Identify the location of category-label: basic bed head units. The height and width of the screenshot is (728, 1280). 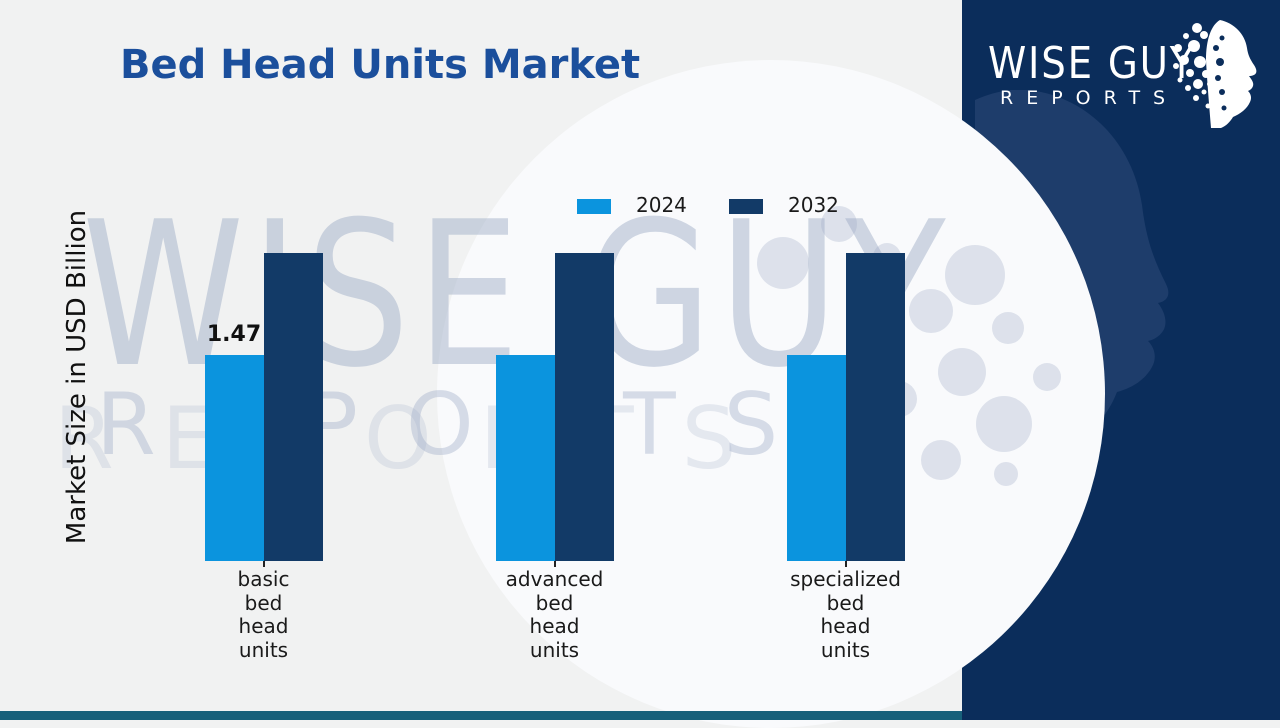
(263, 614).